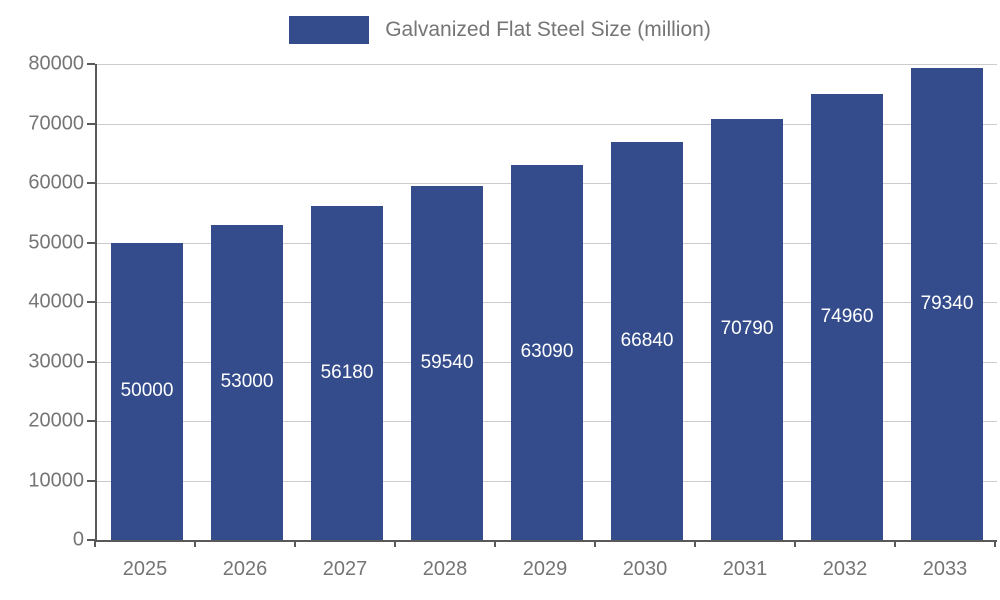 This screenshot has height=600, width=1000. I want to click on x-axis-tick-label: 2028, so click(445, 569).